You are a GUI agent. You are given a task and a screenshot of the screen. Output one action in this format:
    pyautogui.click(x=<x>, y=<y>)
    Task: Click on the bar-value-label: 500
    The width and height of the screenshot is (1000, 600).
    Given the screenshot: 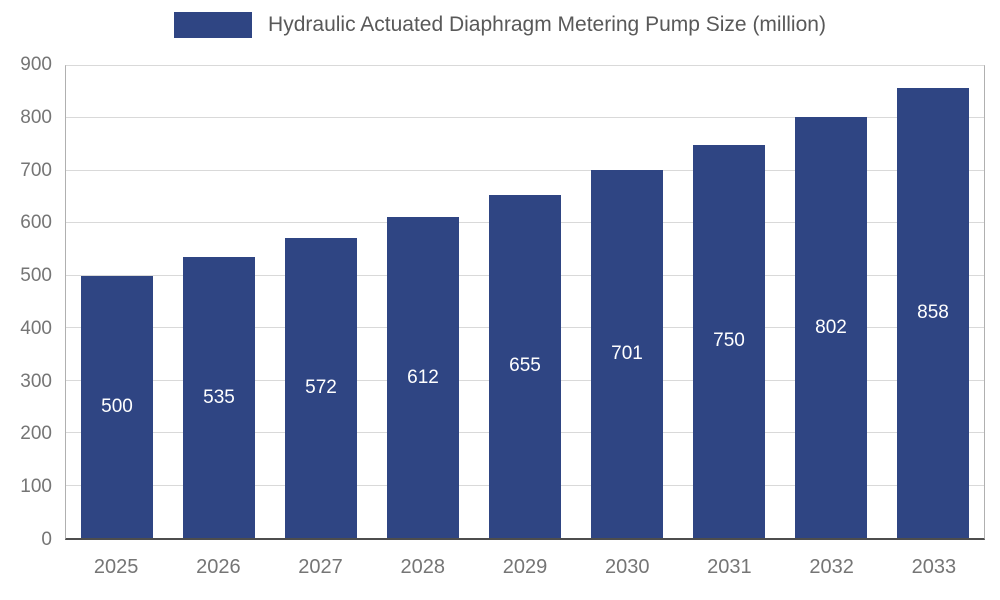 What is the action you would take?
    pyautogui.click(x=117, y=406)
    